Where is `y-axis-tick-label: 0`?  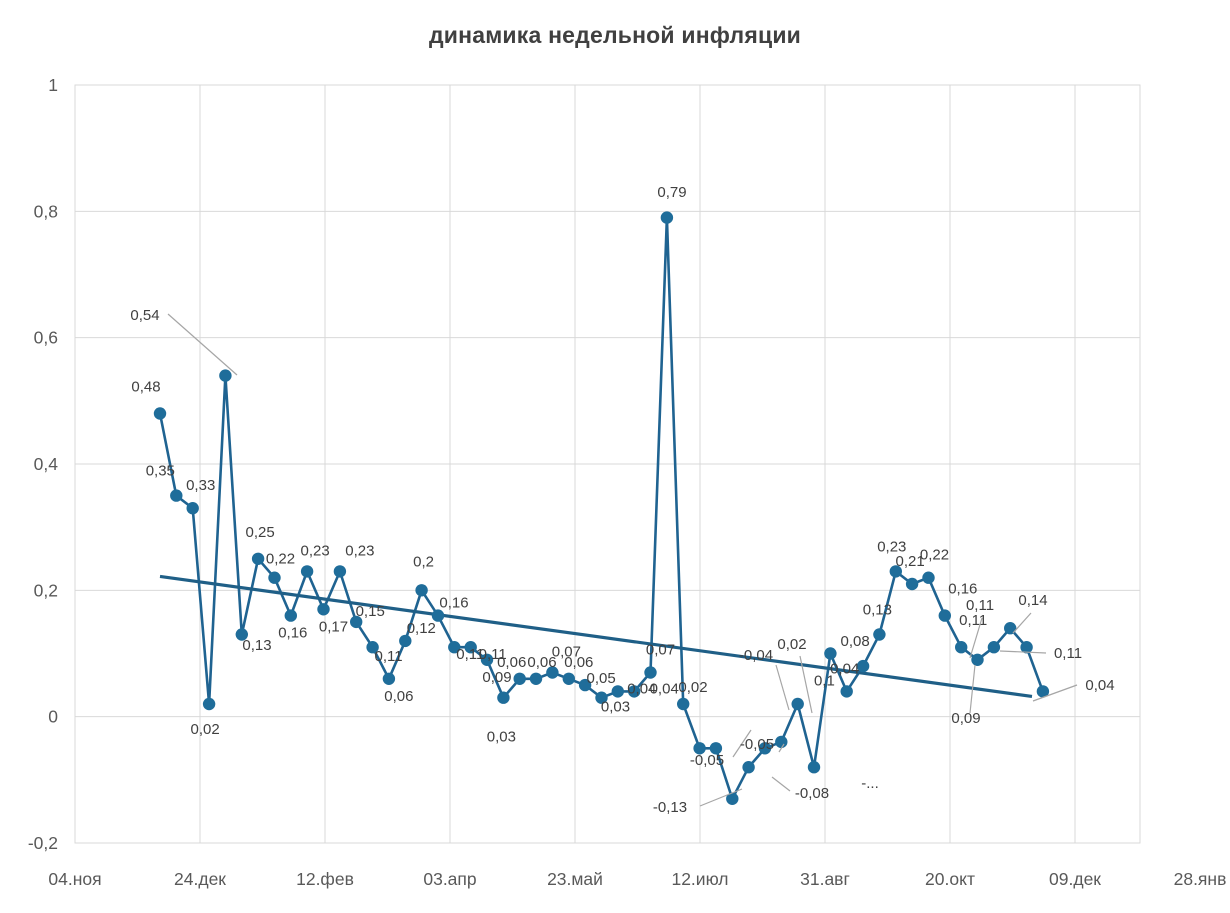
y-axis-tick-label: 0 is located at coordinates (53, 717).